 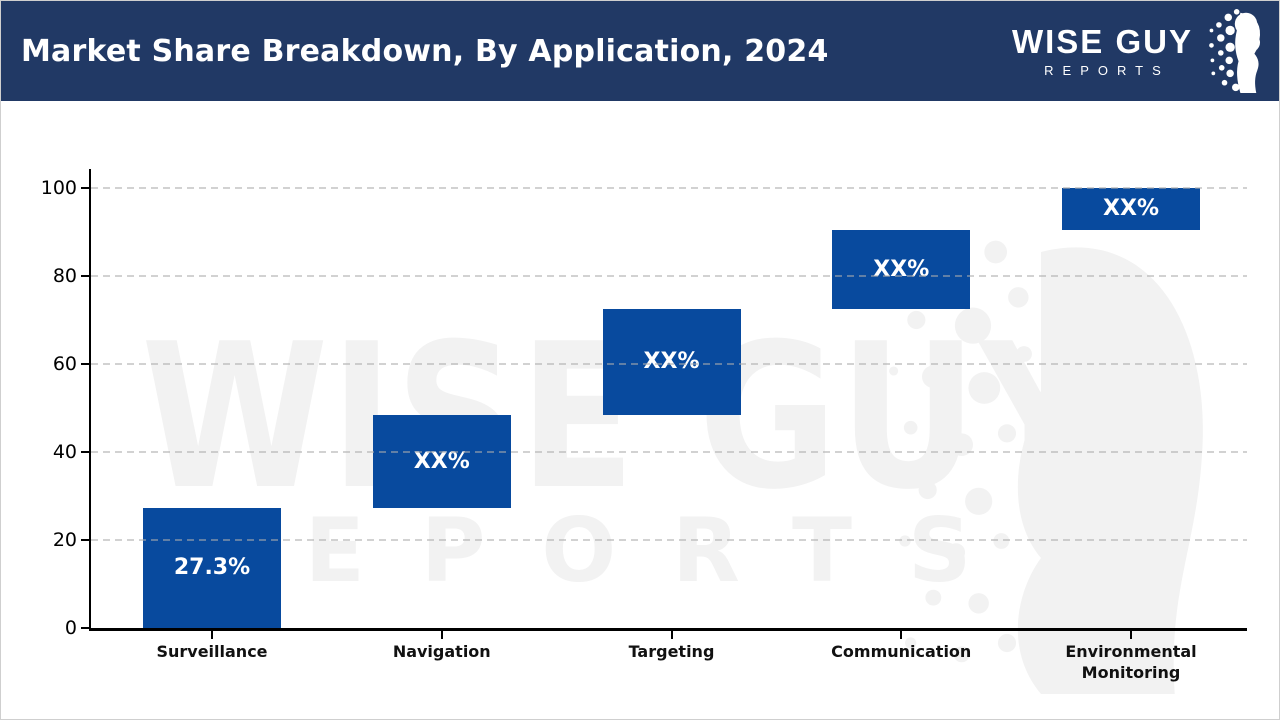 I want to click on brand-name: WISE GUY, so click(x=1102, y=41).